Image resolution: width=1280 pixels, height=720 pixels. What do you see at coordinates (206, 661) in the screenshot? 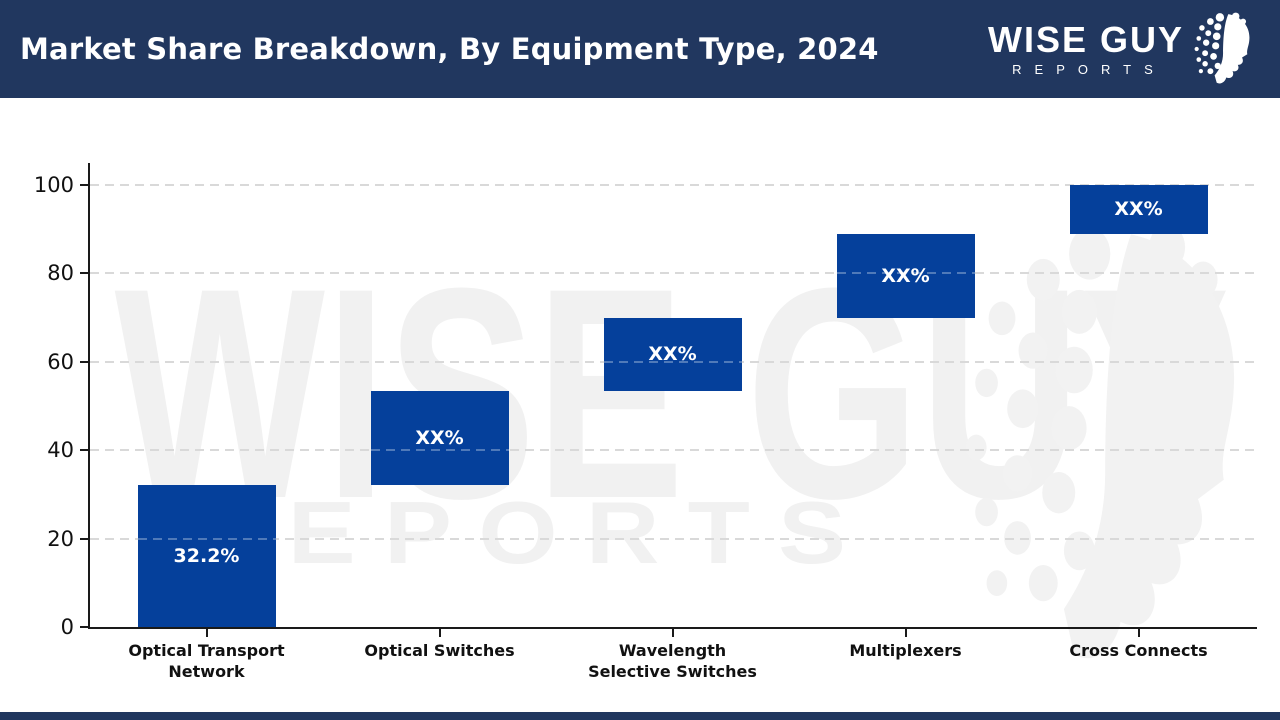
I see `x-category-label: Optical Transport Network` at bounding box center [206, 661].